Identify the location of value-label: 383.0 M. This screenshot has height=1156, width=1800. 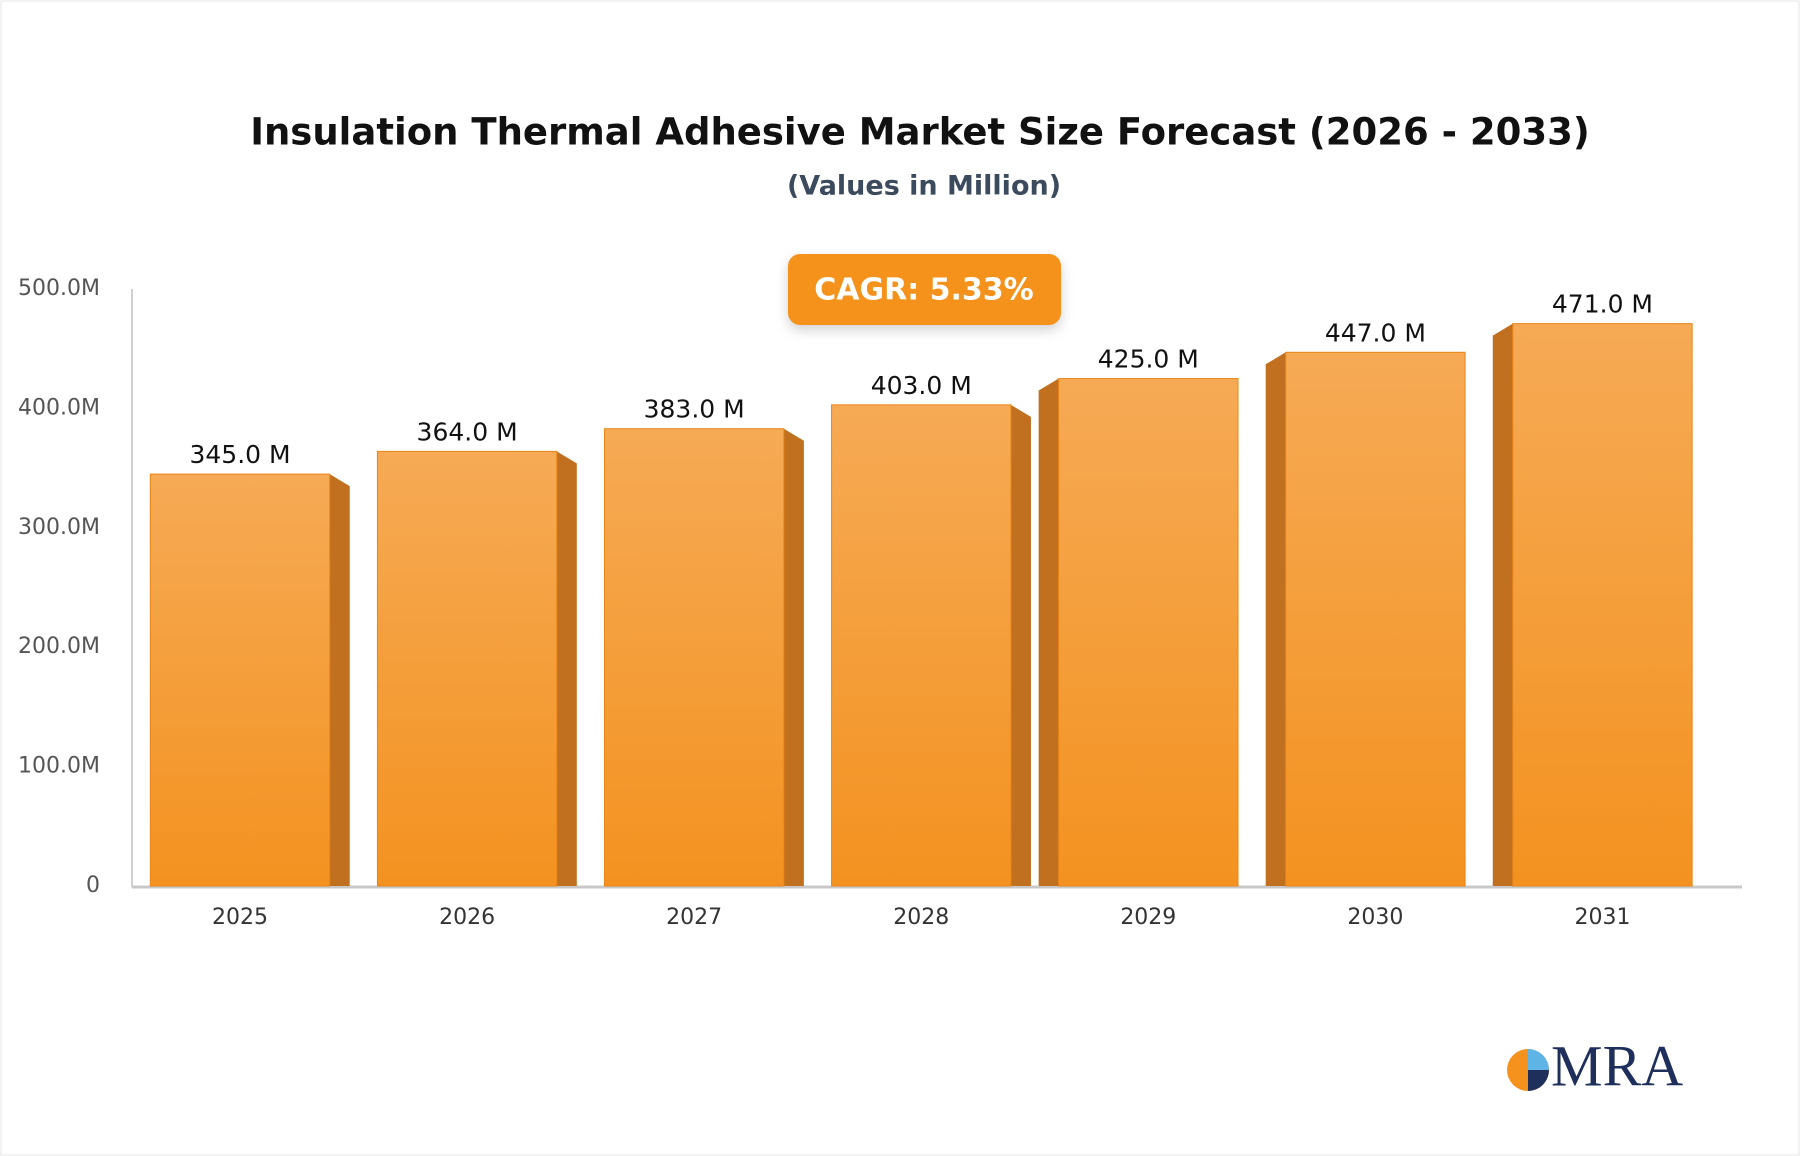
(694, 409).